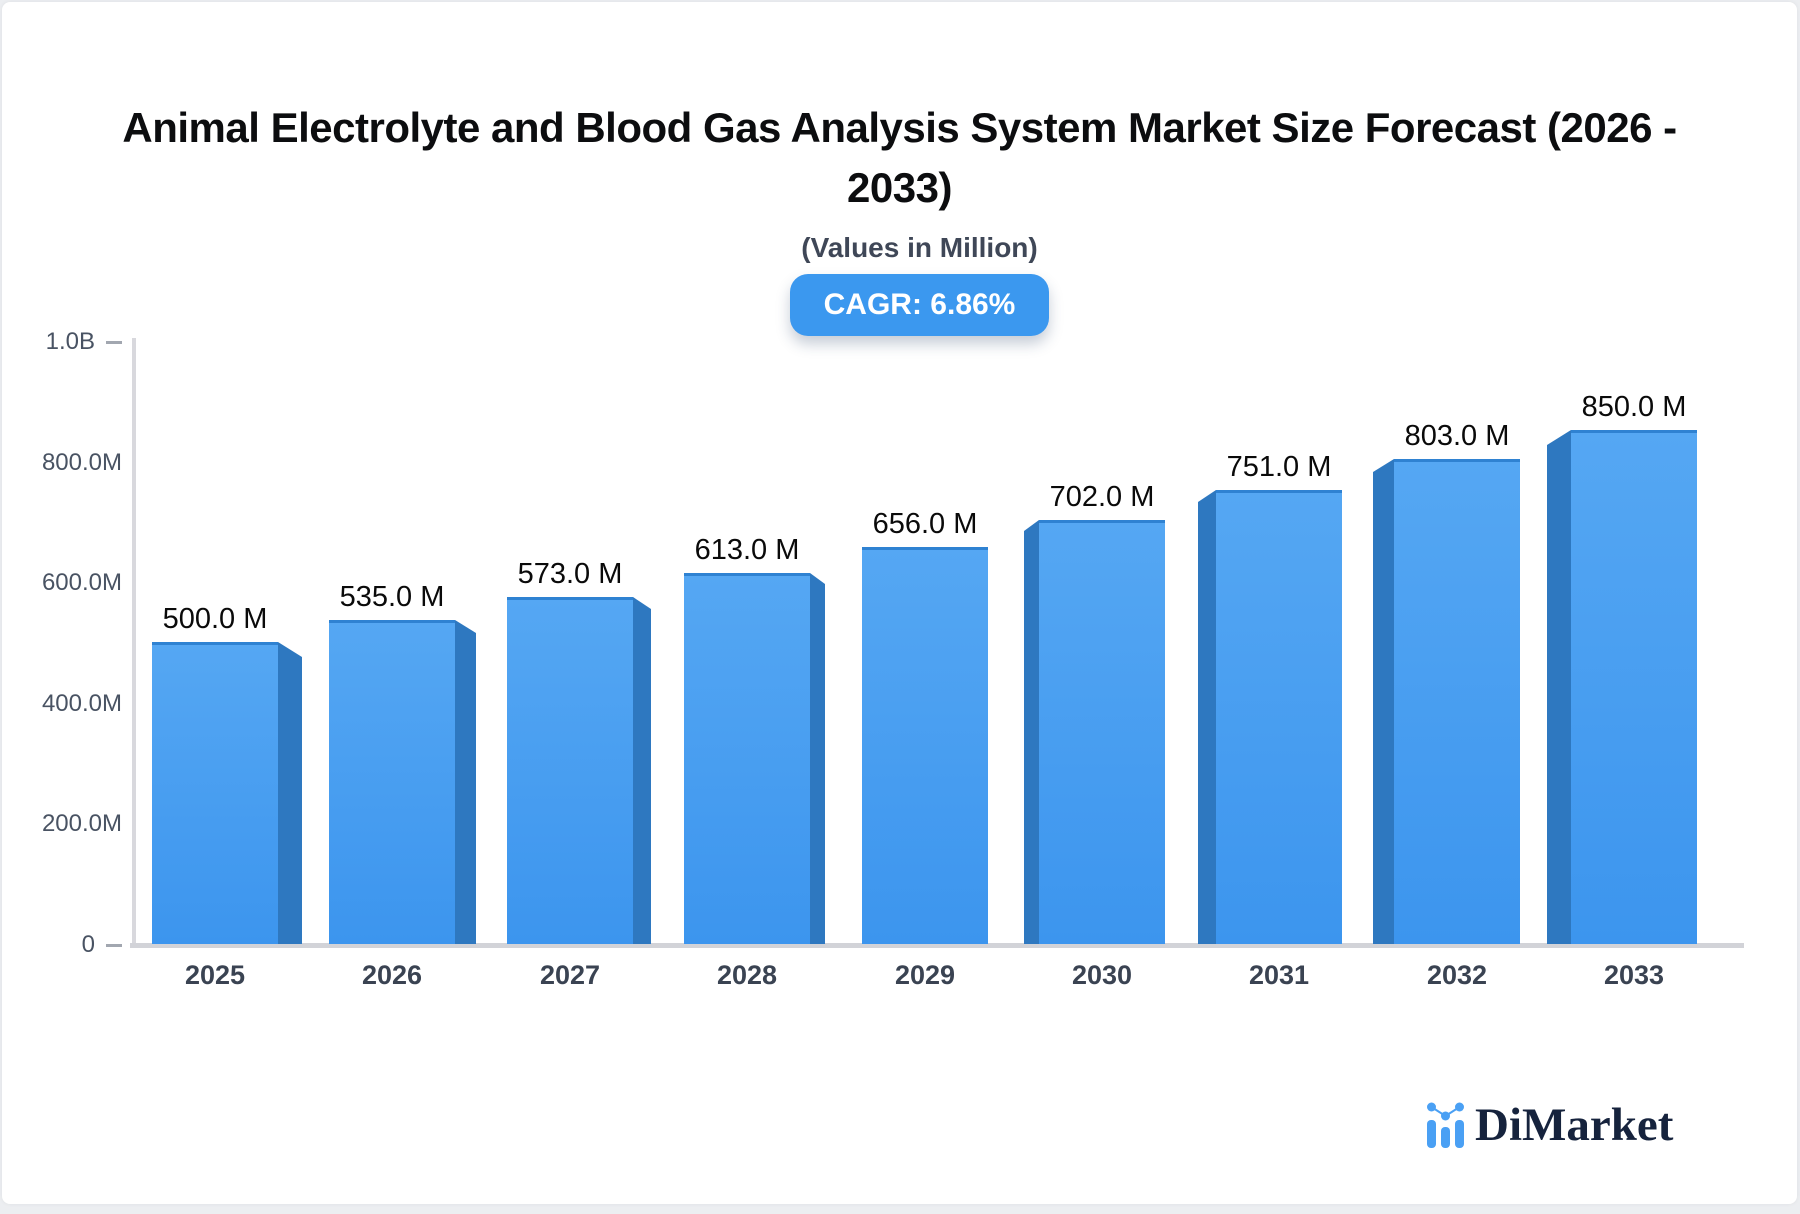 The height and width of the screenshot is (1214, 1800). What do you see at coordinates (392, 597) in the screenshot?
I see `bar-value-label: 535.0 M` at bounding box center [392, 597].